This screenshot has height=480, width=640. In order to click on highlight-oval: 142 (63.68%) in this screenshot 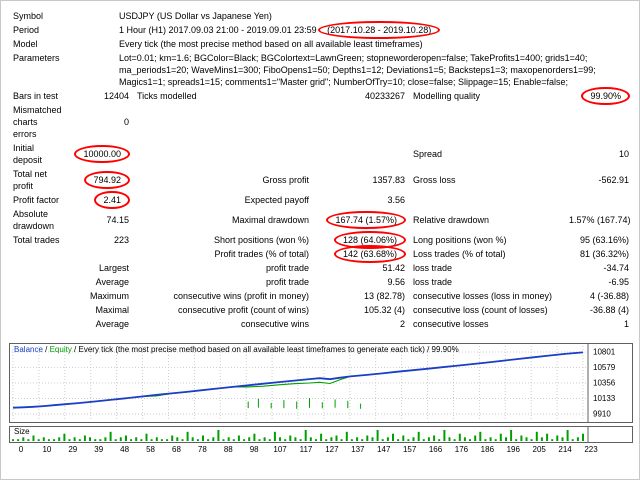, I will do `click(370, 254)`.